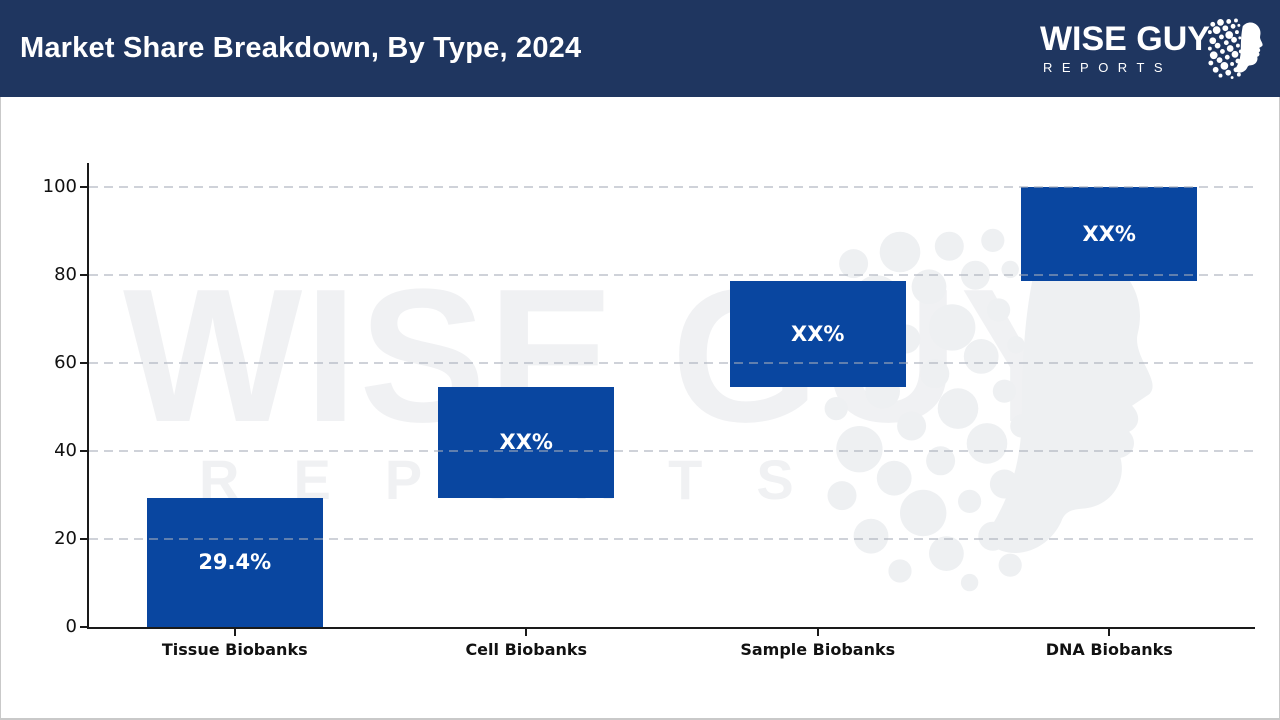  I want to click on y-axis-line, so click(88, 396).